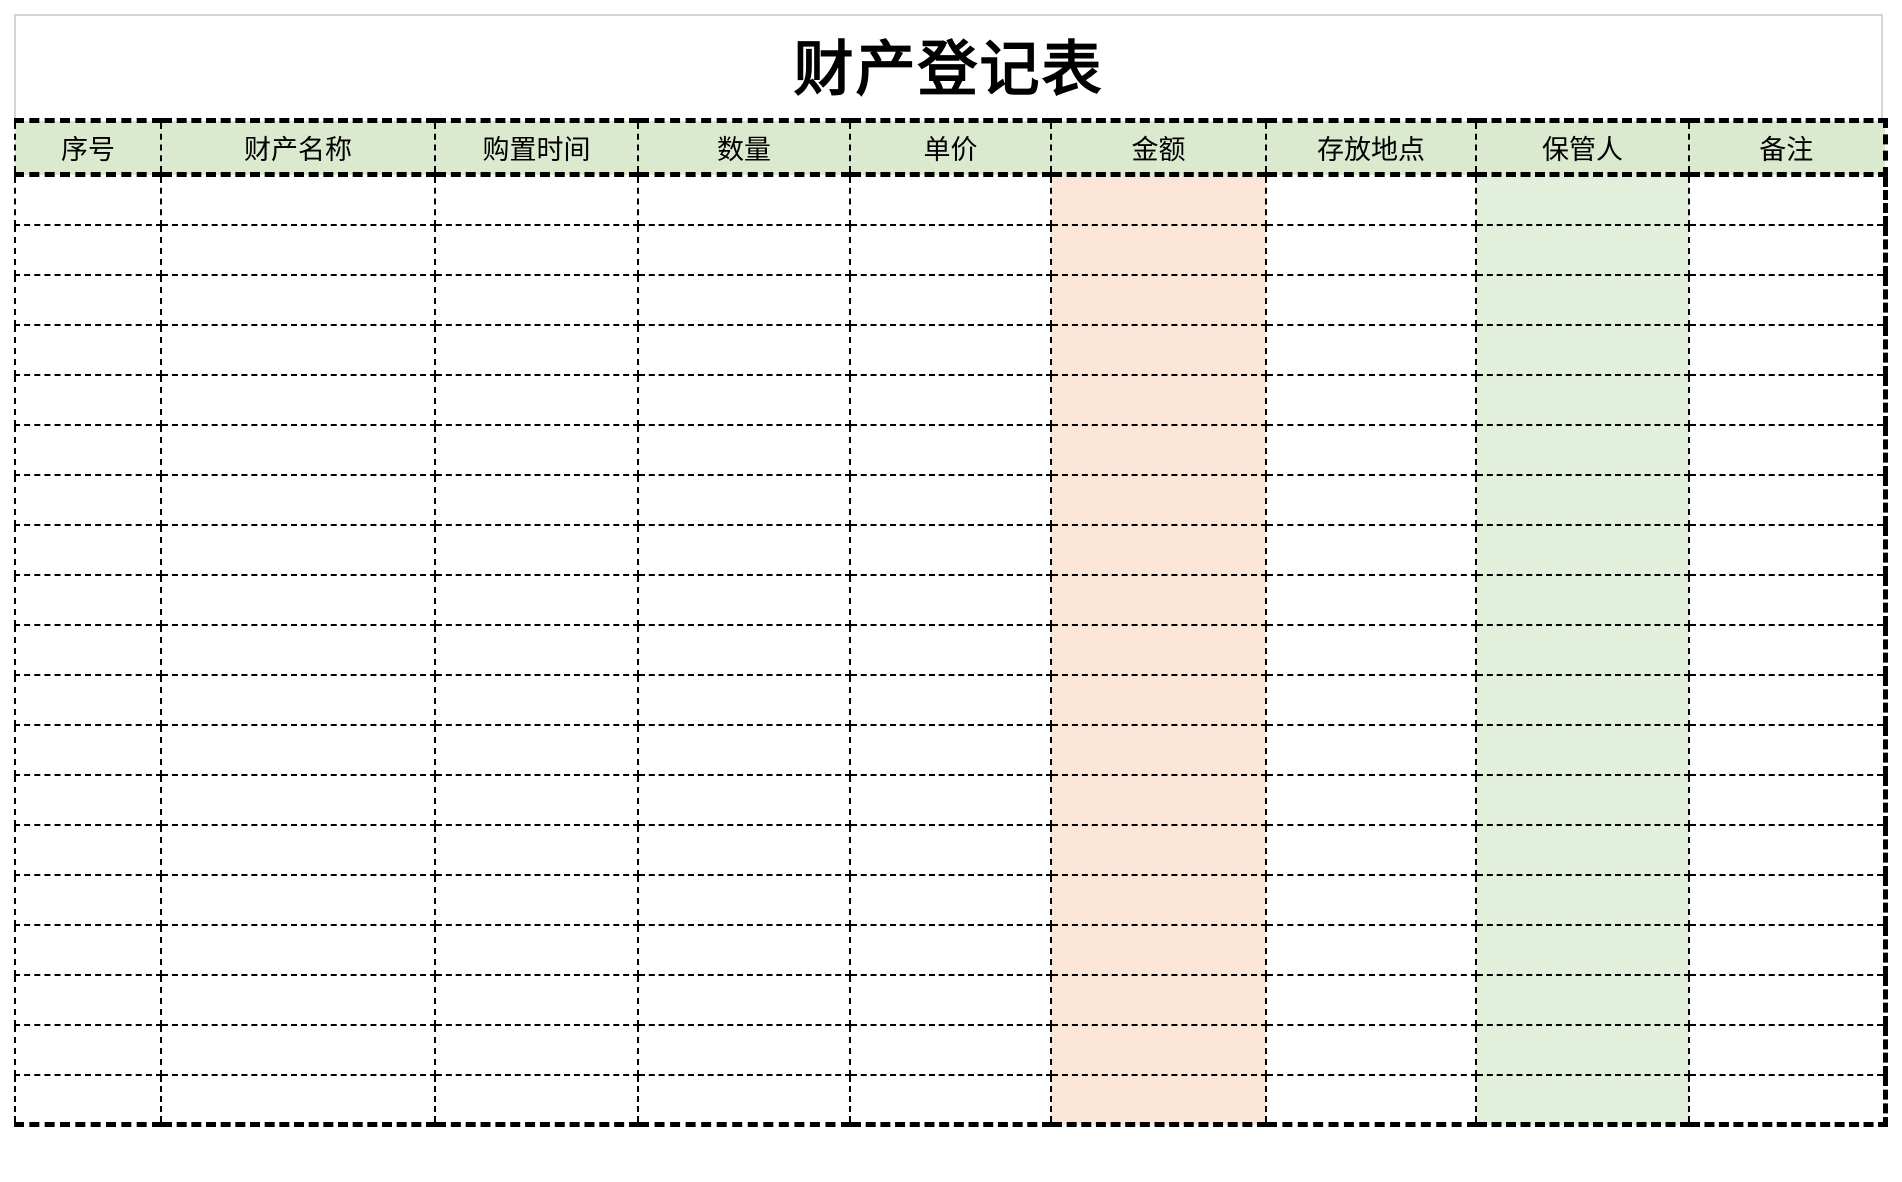 This screenshot has height=1182, width=1902. Describe the element at coordinates (536, 147) in the screenshot. I see `col-header-purchase-date: 购置时间` at that location.